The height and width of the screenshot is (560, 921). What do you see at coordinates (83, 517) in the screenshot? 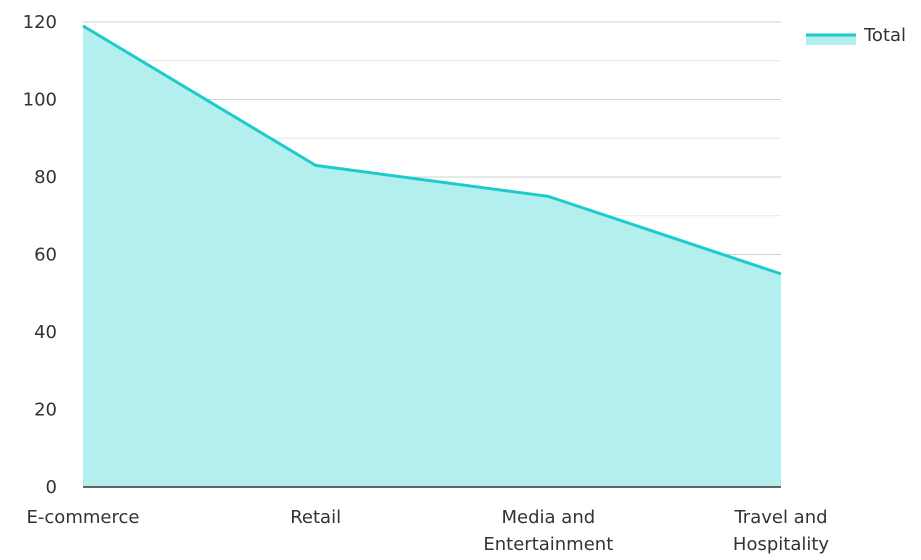
I see `x-tick-label-0: E-commerce` at bounding box center [83, 517].